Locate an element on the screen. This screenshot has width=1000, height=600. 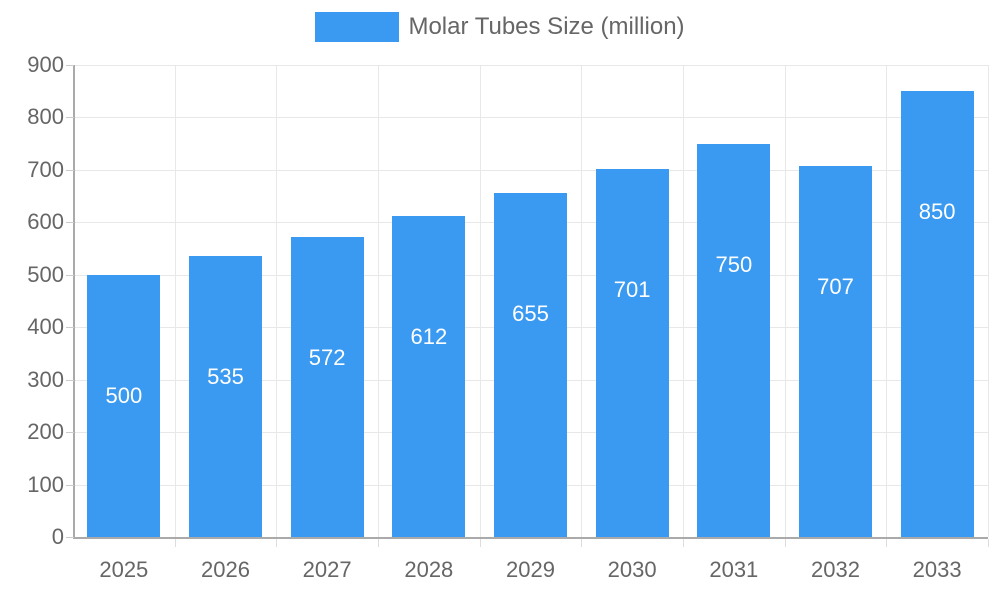
bar-2025 is located at coordinates (124, 405).